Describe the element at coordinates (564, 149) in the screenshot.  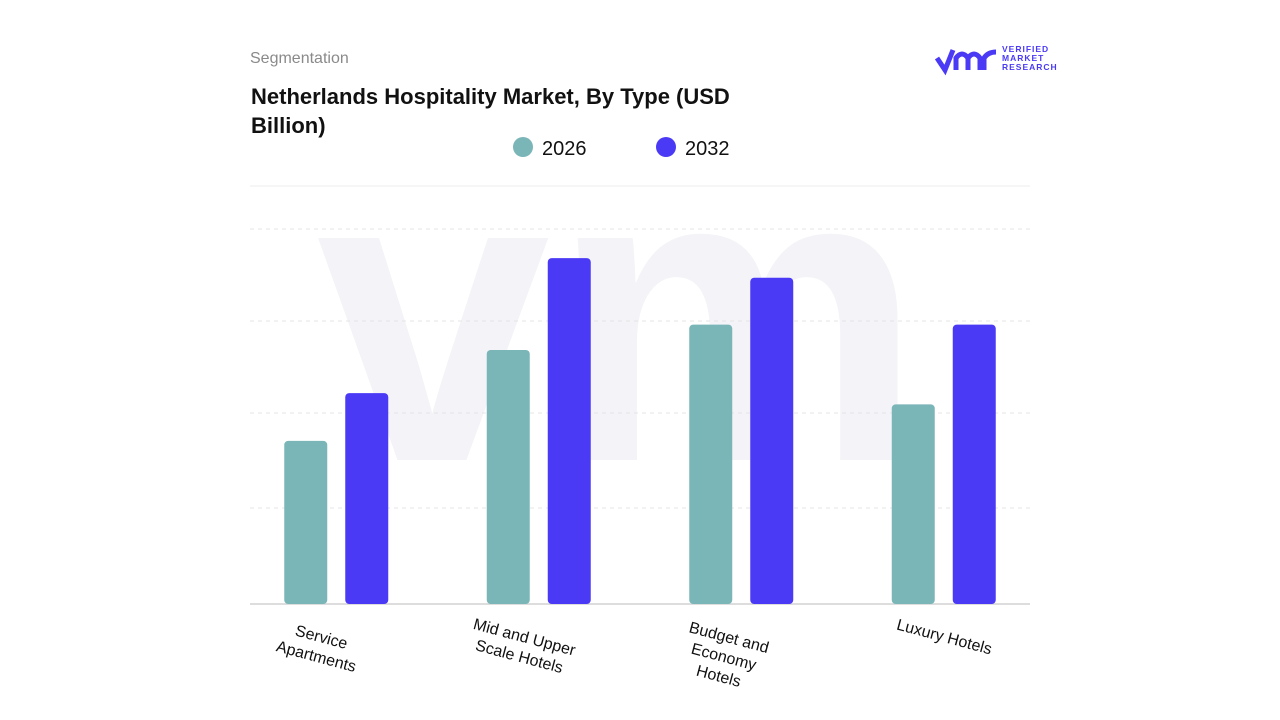
I see `legend-label: 2026` at that location.